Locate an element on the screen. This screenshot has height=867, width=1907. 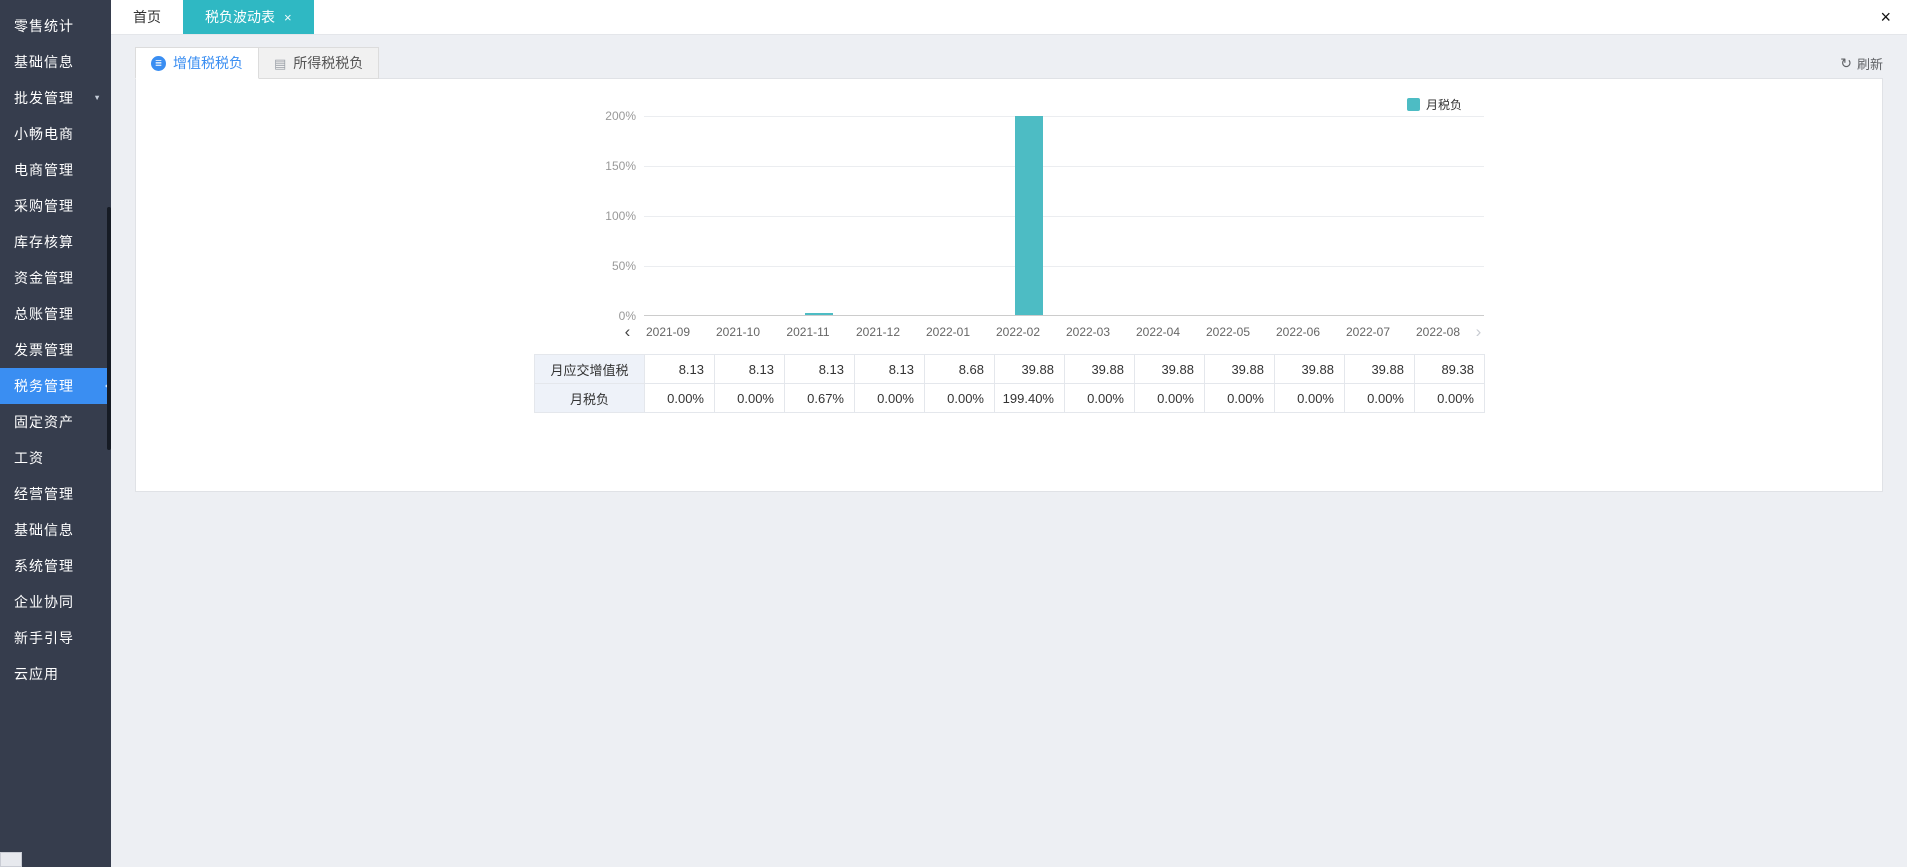
panel-tabs-row: ≣ 增值税税负 ▤ 所得税税负 ↻ 刷新 is located at coordinates (1009, 63).